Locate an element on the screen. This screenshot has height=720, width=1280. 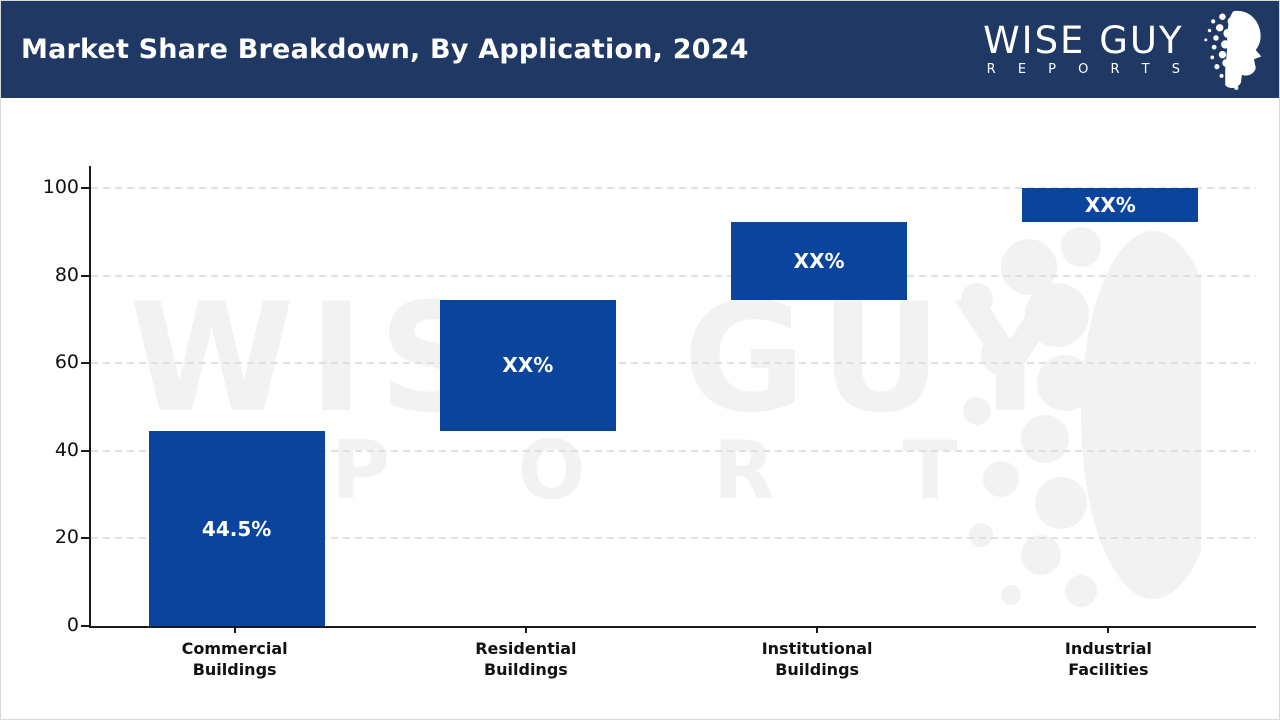
y-tick-label-40: 40 is located at coordinates (66, 449).